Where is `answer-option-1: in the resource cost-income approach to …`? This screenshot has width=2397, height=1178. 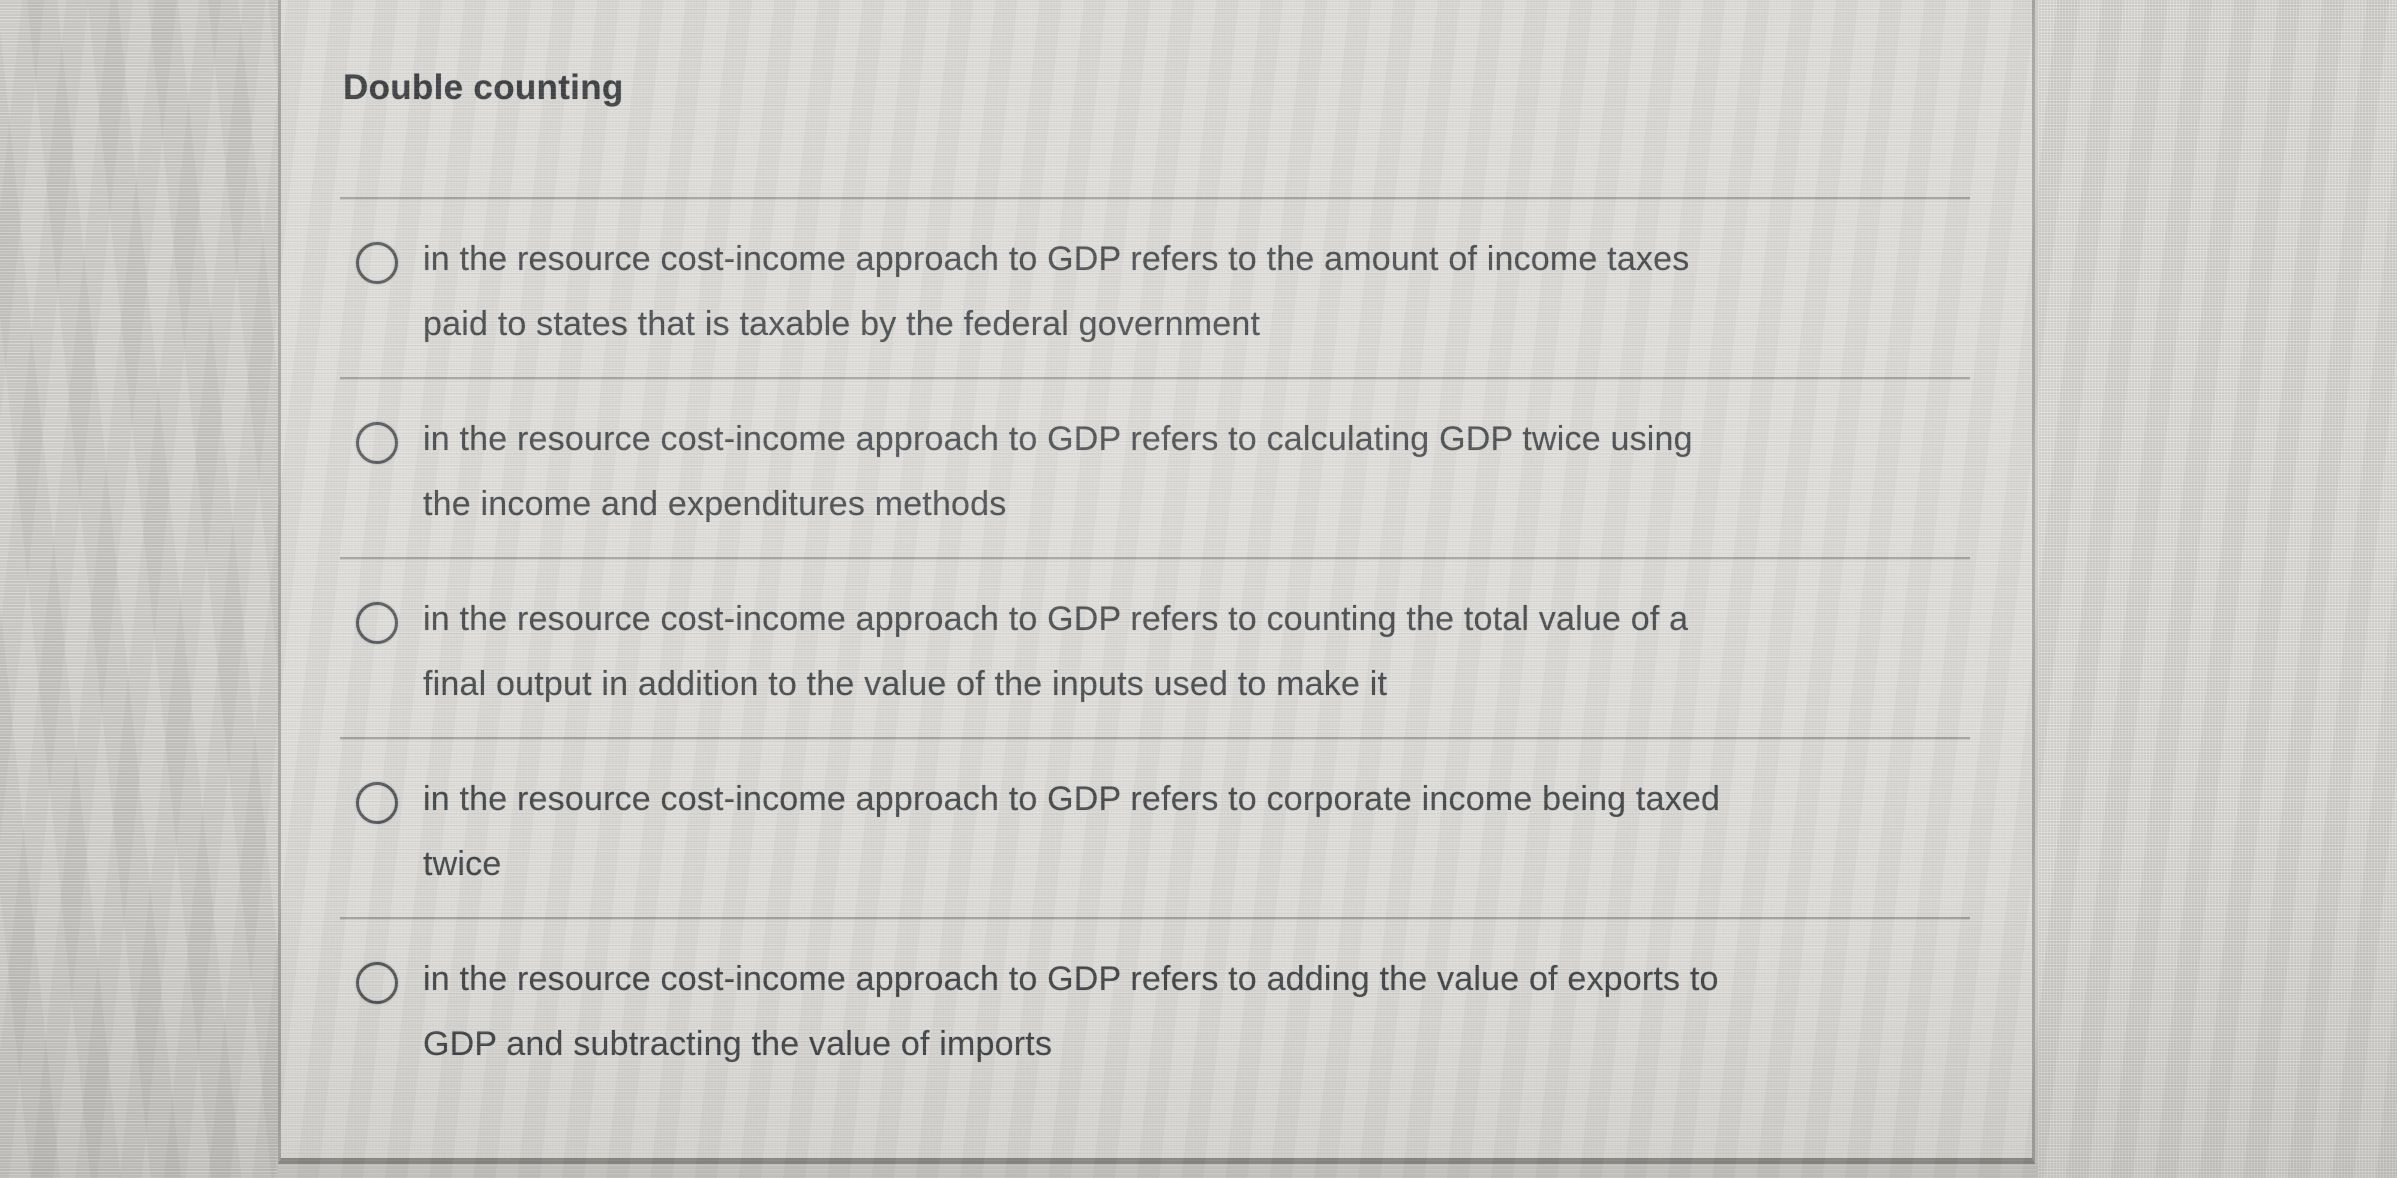 answer-option-1: in the resource cost-income approach to … is located at coordinates (1156, 288).